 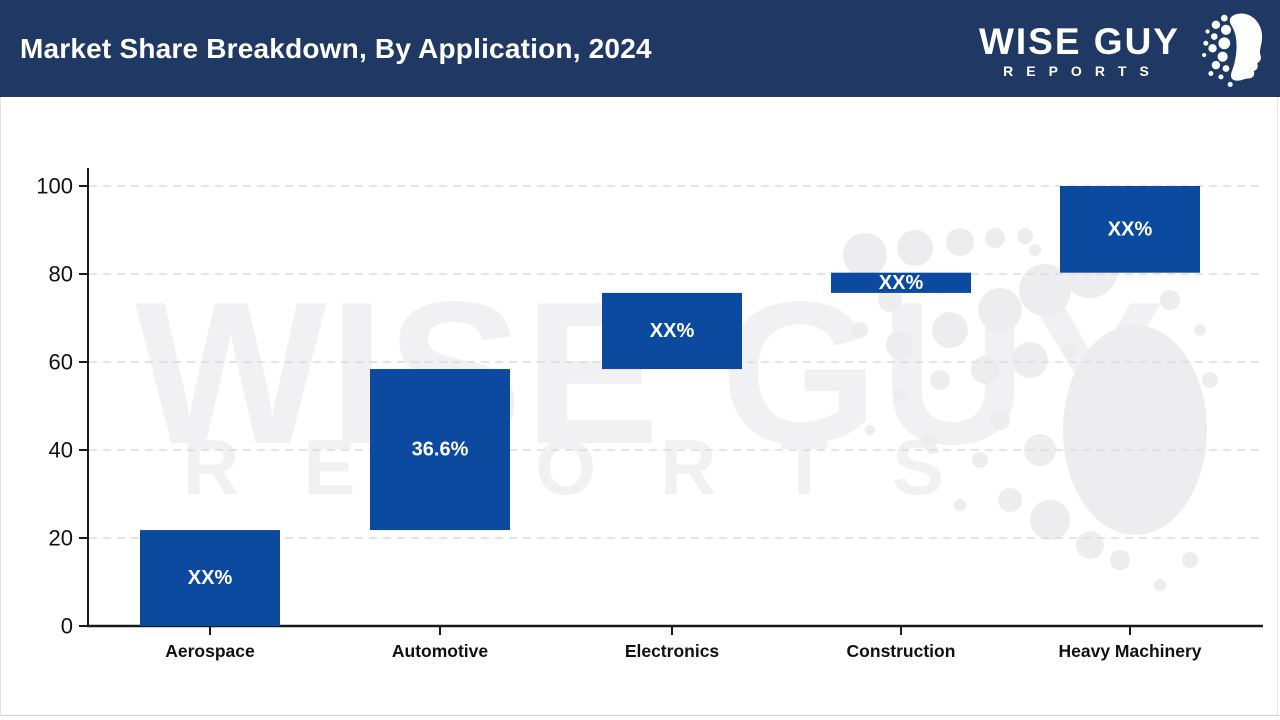 I want to click on logo-subtitle-text: REPORTS, so click(x=1082, y=70).